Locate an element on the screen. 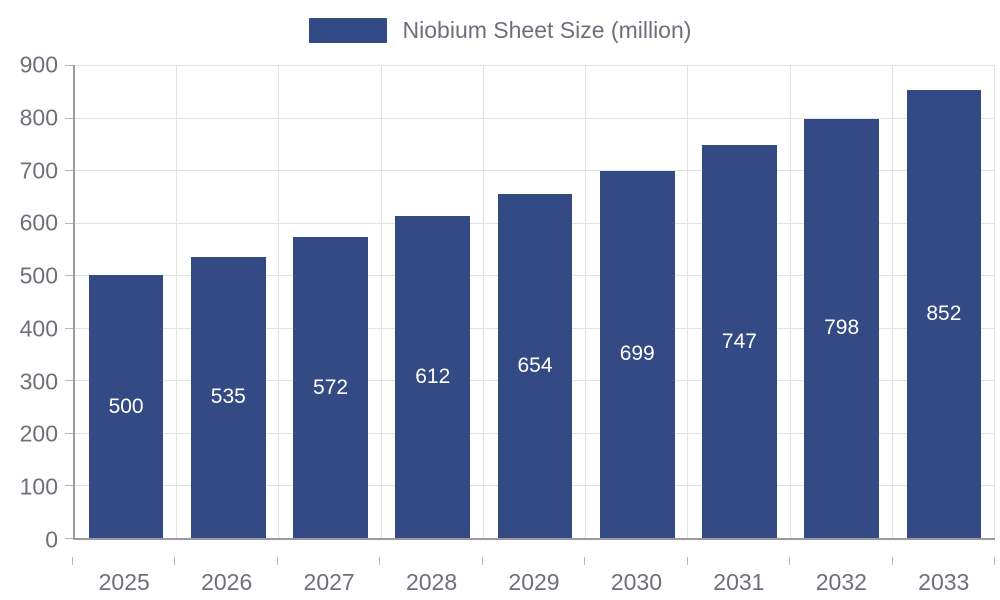 Image resolution: width=1000 pixels, height=600 pixels. y-tick-label: 200 is located at coordinates (38, 433).